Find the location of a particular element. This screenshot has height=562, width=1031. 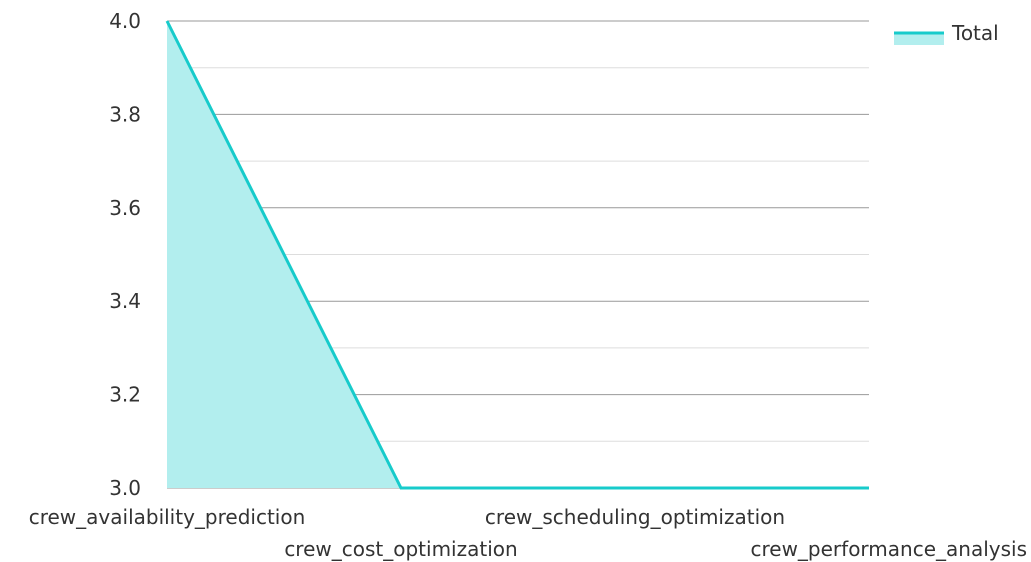

x-tick-label: crew_availability_prediction is located at coordinates (167, 517).